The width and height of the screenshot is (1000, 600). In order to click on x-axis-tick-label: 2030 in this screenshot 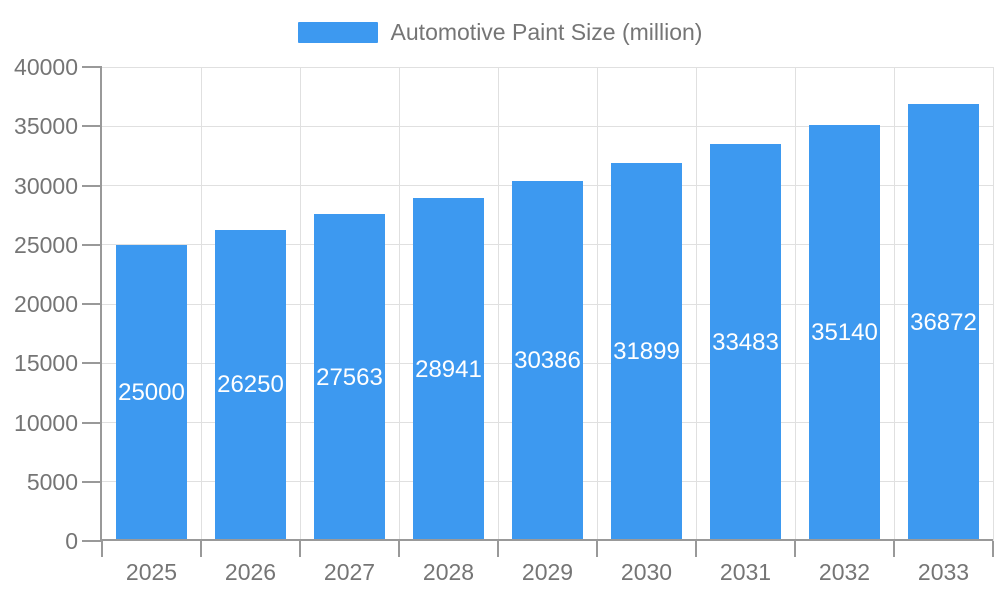, I will do `click(646, 572)`.